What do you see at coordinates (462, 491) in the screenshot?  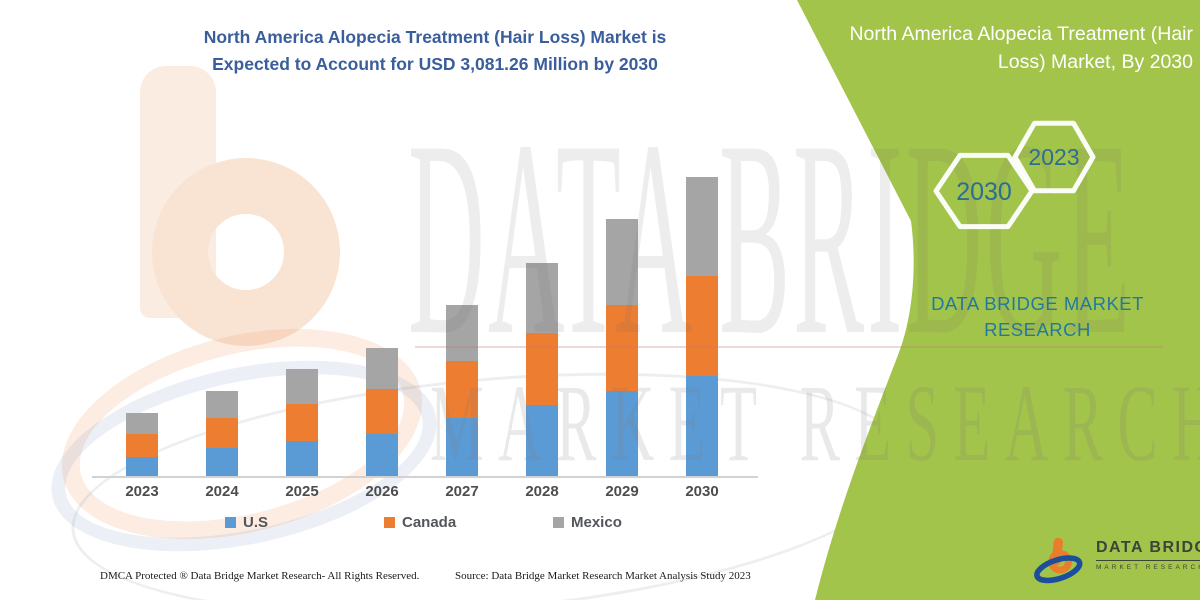 I see `x-axis-label-2027: 2027` at bounding box center [462, 491].